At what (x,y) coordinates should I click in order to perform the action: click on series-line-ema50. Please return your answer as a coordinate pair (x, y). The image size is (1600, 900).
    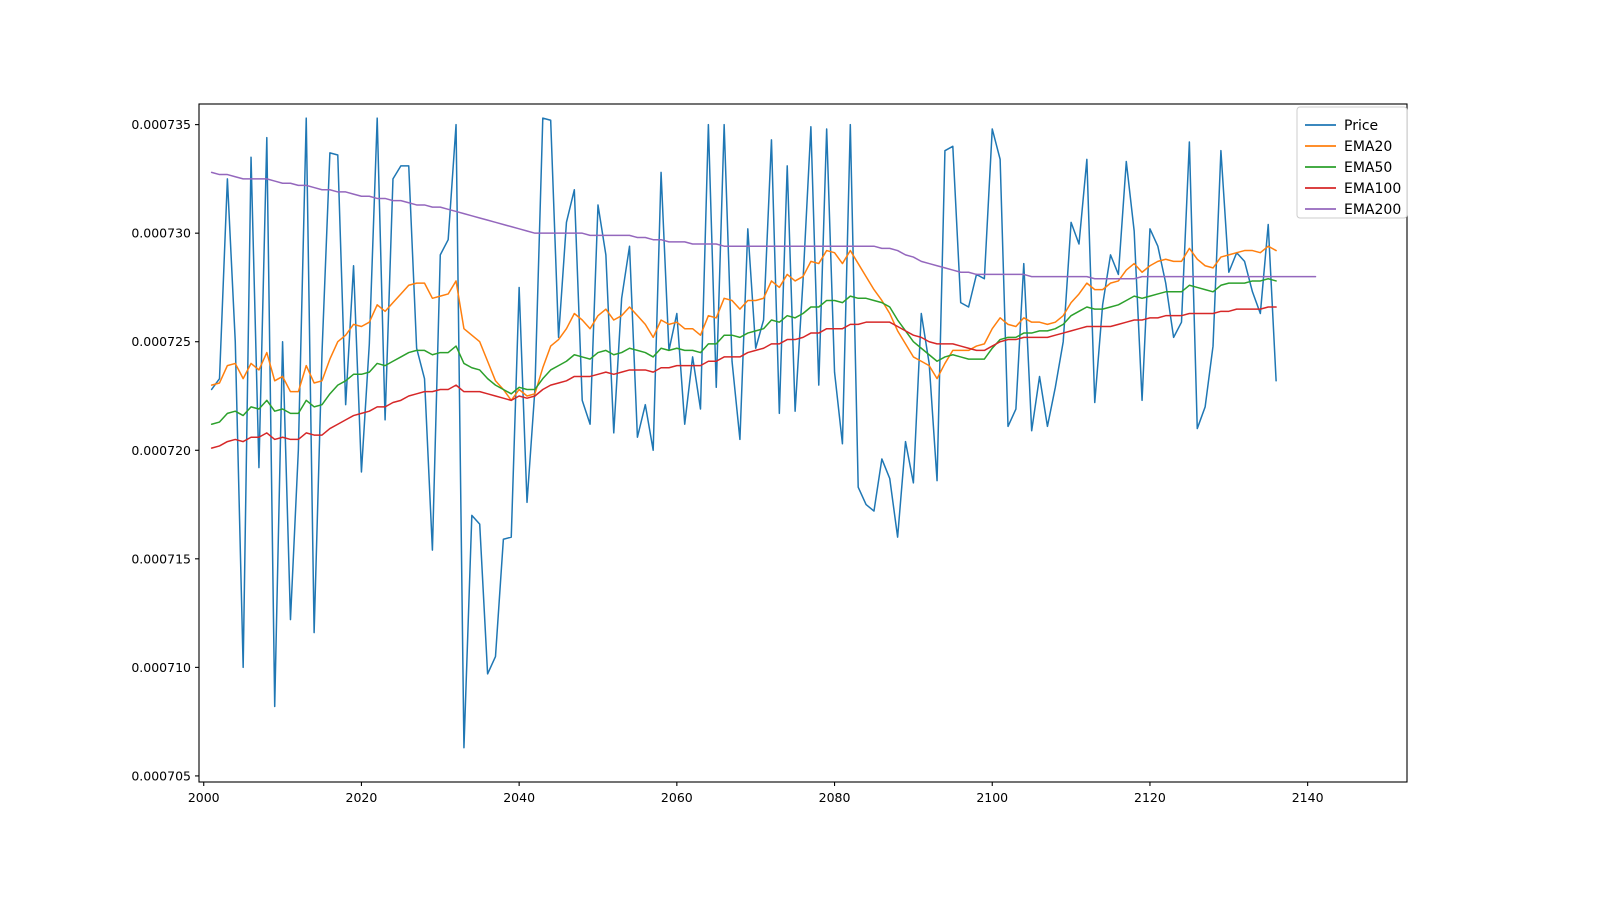
    Looking at the image, I should click on (743, 351).